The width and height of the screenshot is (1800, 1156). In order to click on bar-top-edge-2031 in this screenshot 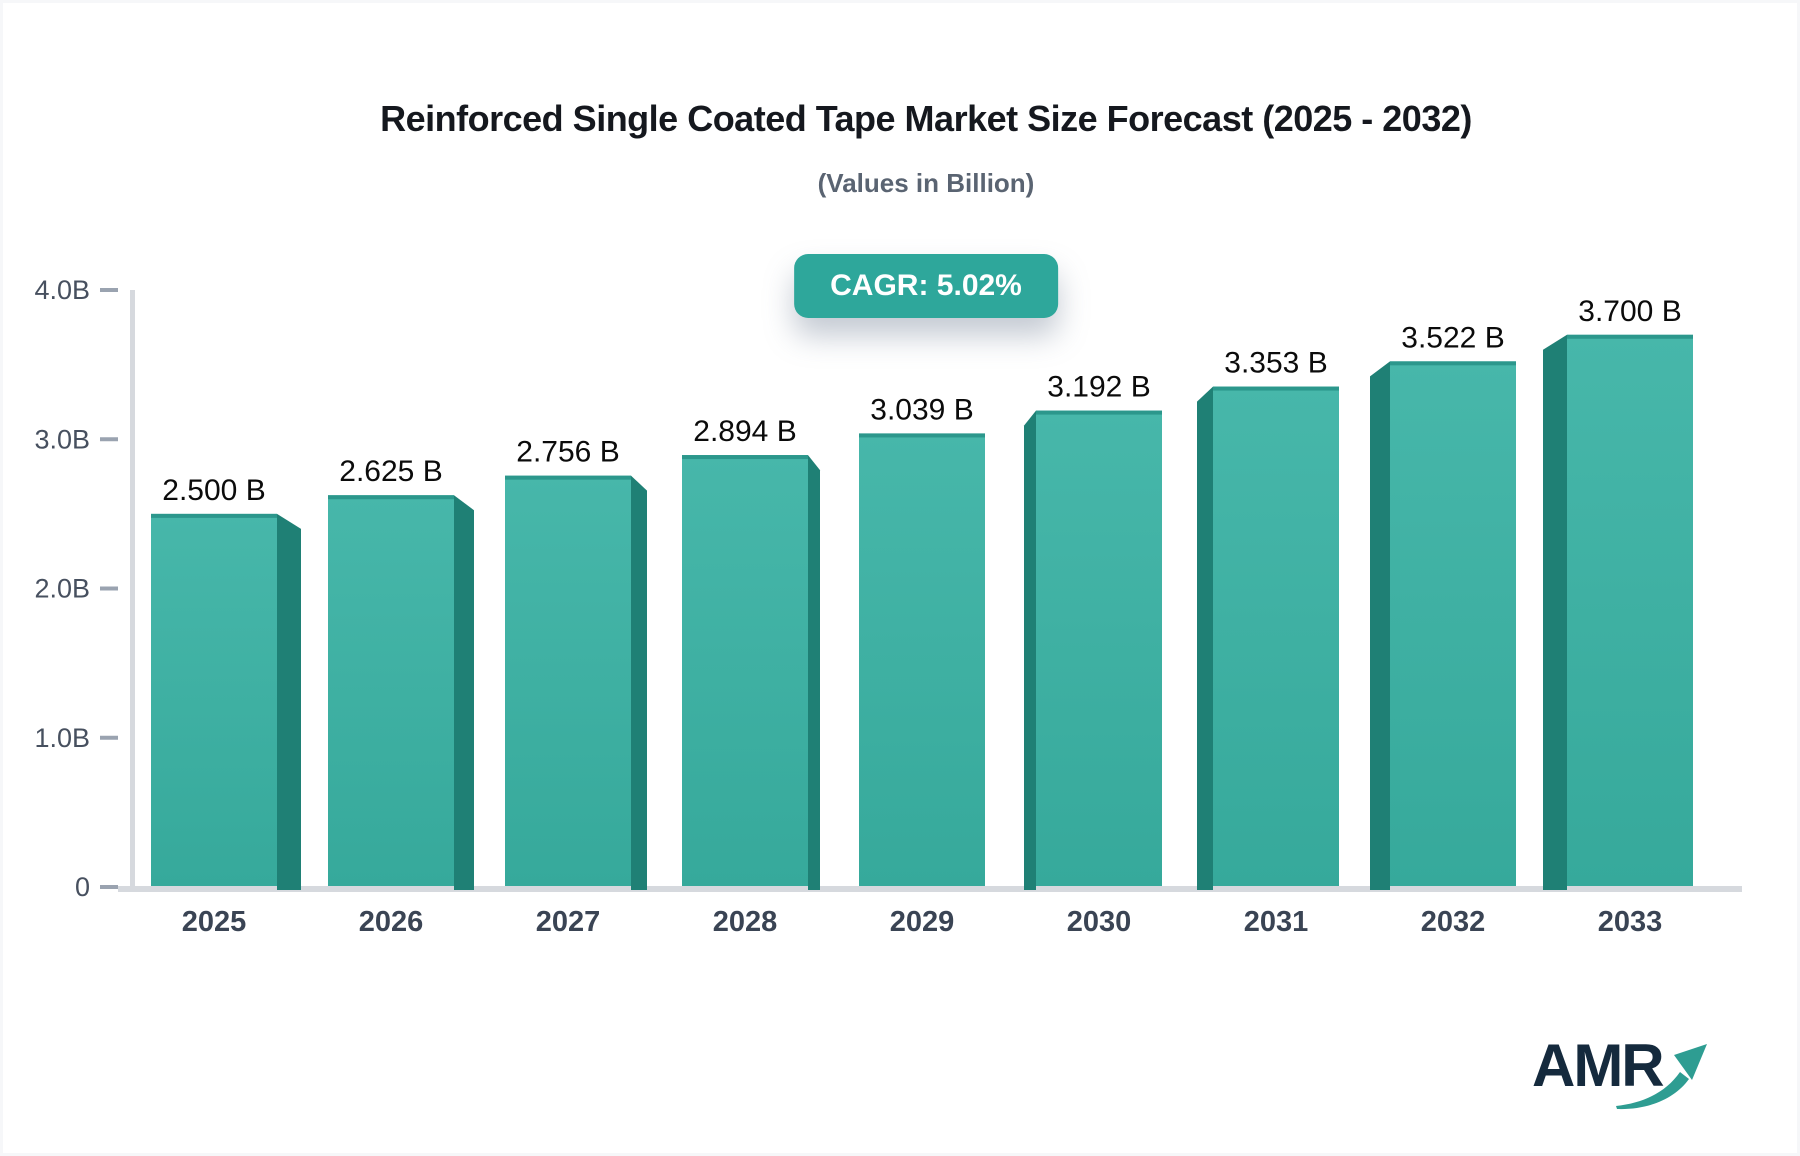, I will do `click(1276, 388)`.